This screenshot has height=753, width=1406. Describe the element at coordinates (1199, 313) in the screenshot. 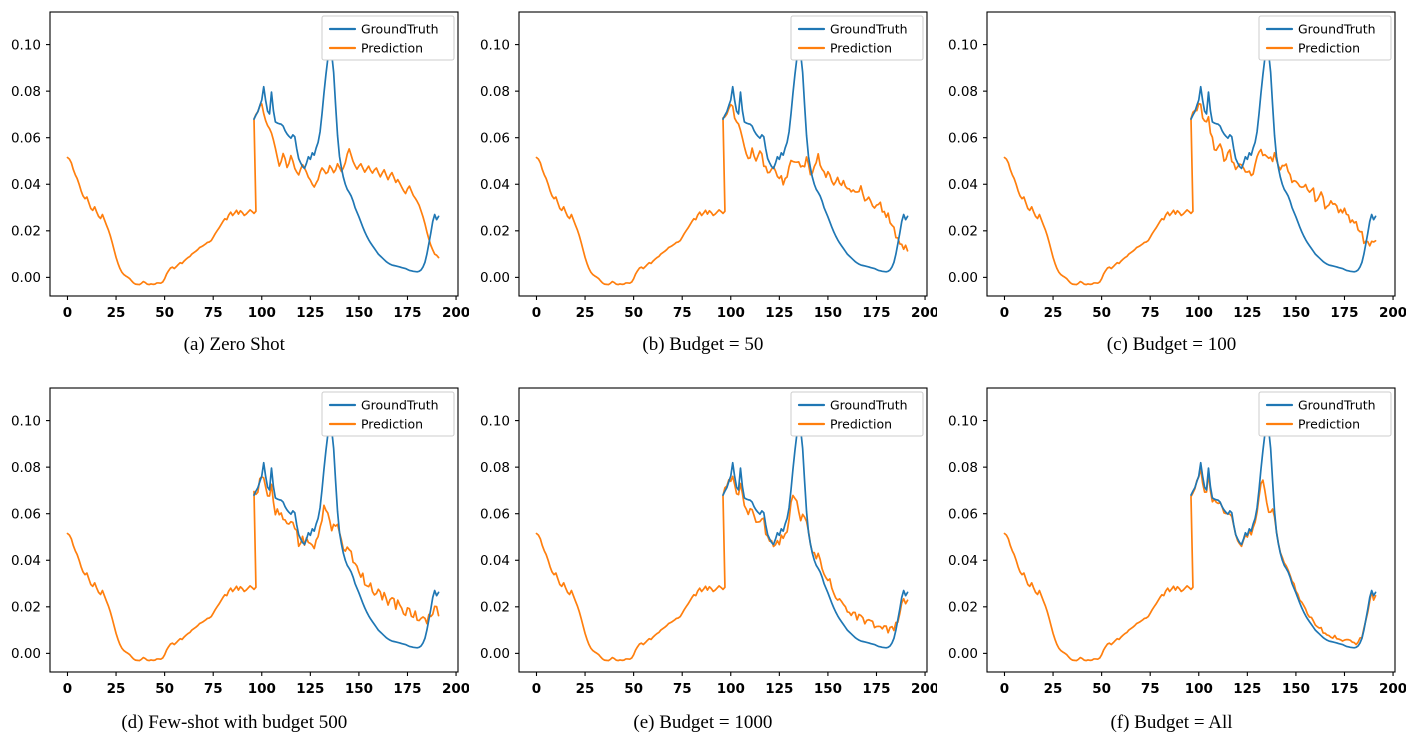

I see `xtick-label-c-4: 100` at that location.